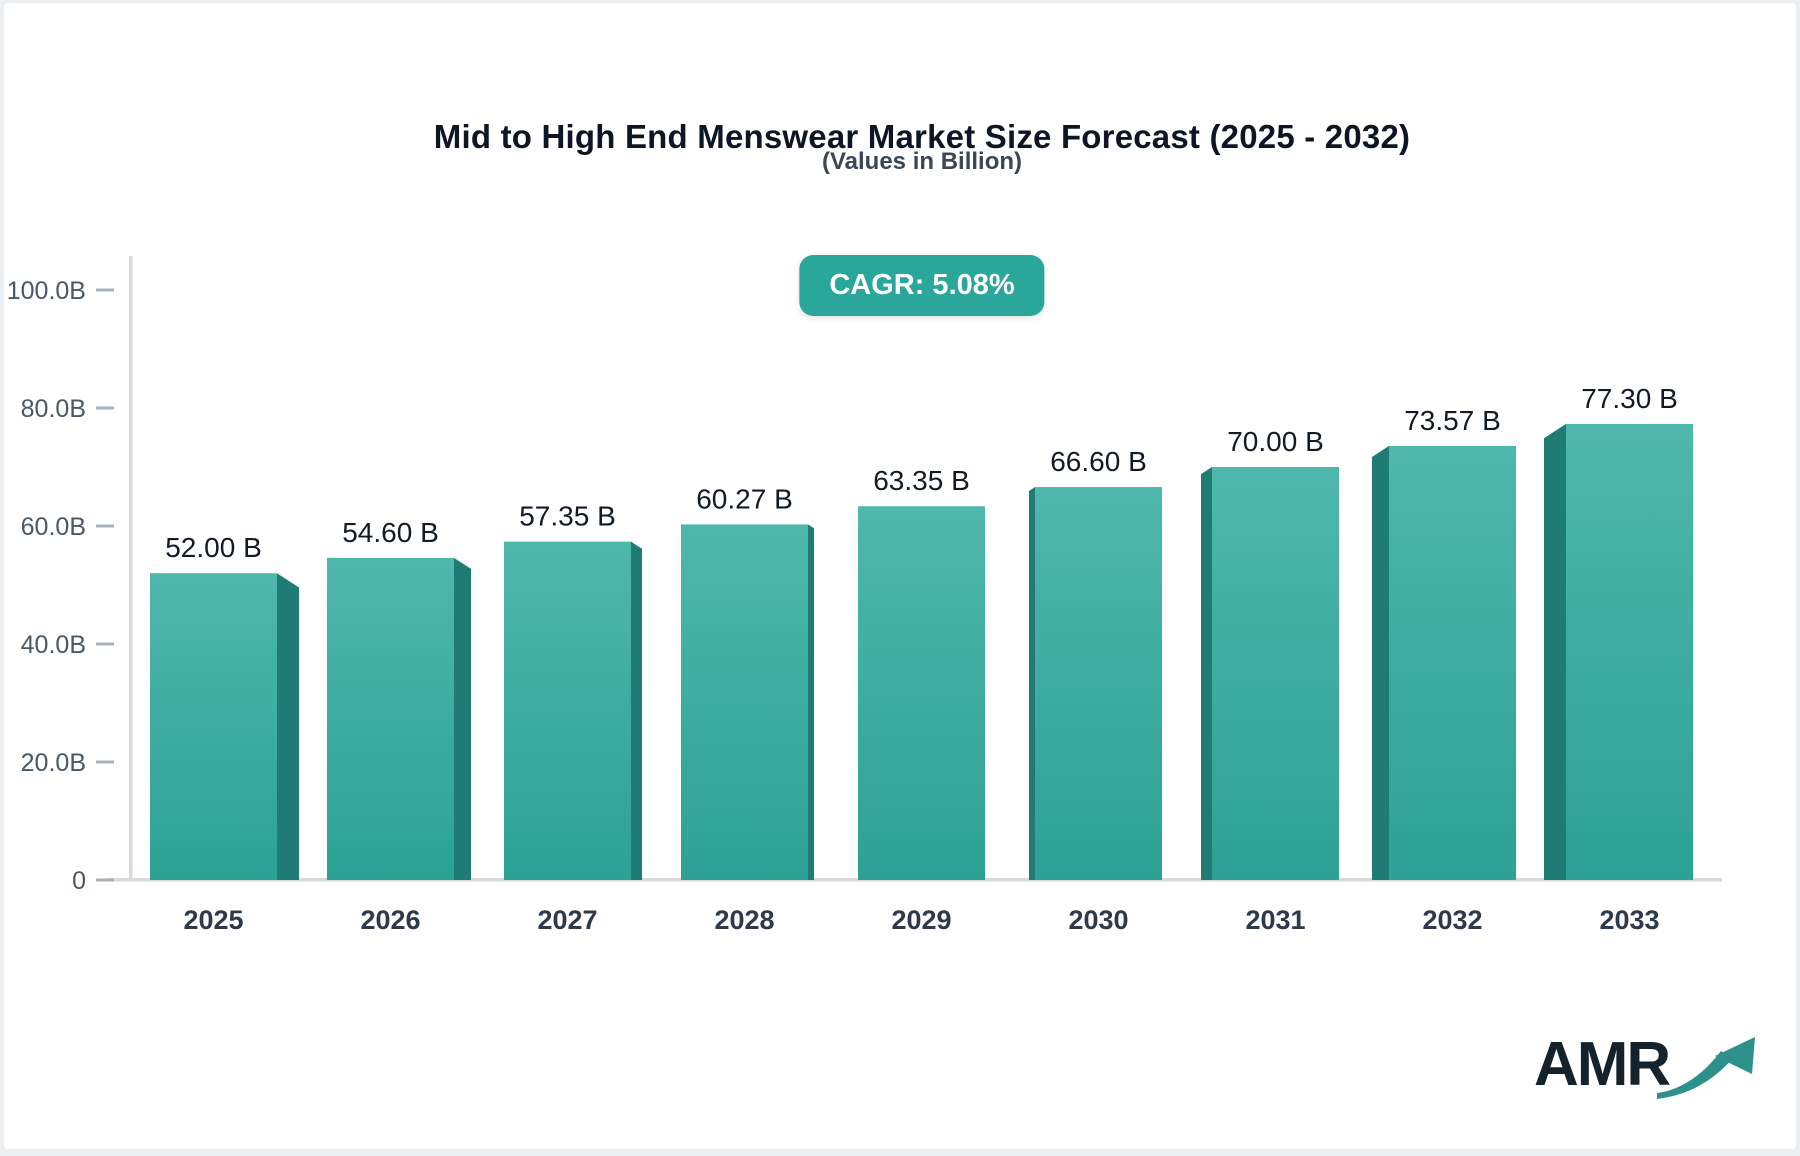 The image size is (1800, 1156). I want to click on y-tick-label: 0, so click(79, 881).